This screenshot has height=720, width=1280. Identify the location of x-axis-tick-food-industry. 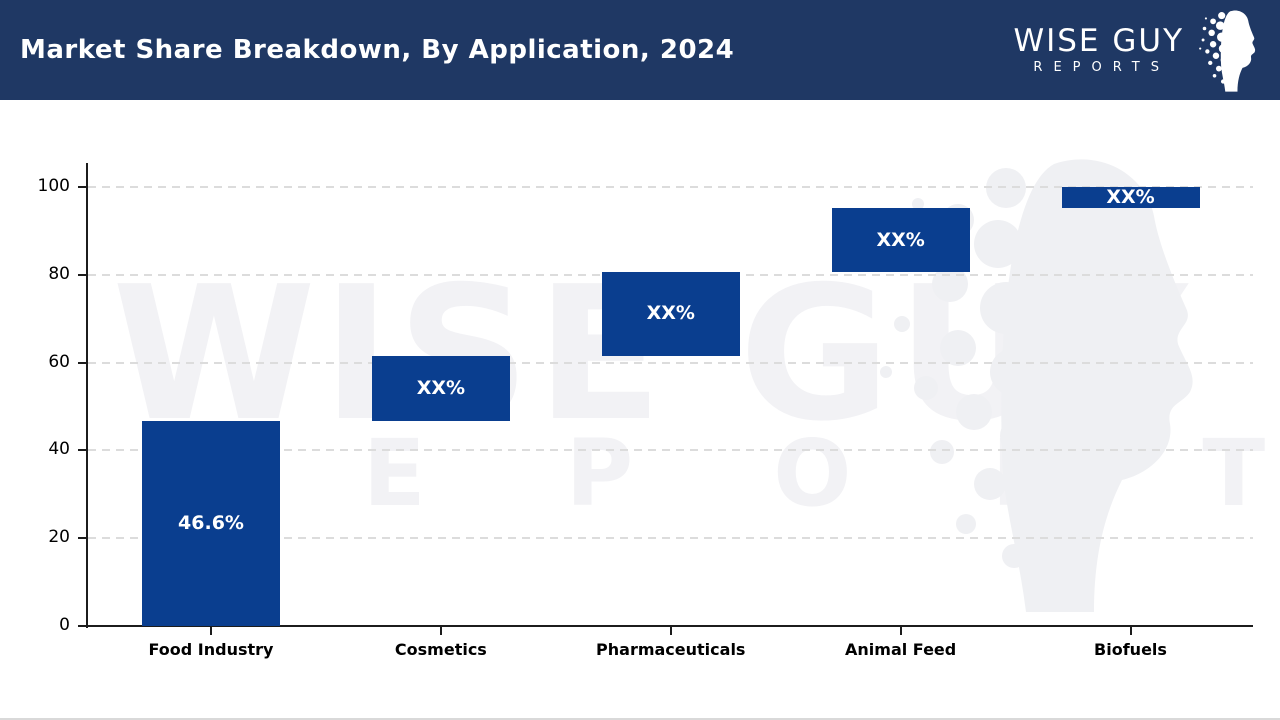
(211, 631).